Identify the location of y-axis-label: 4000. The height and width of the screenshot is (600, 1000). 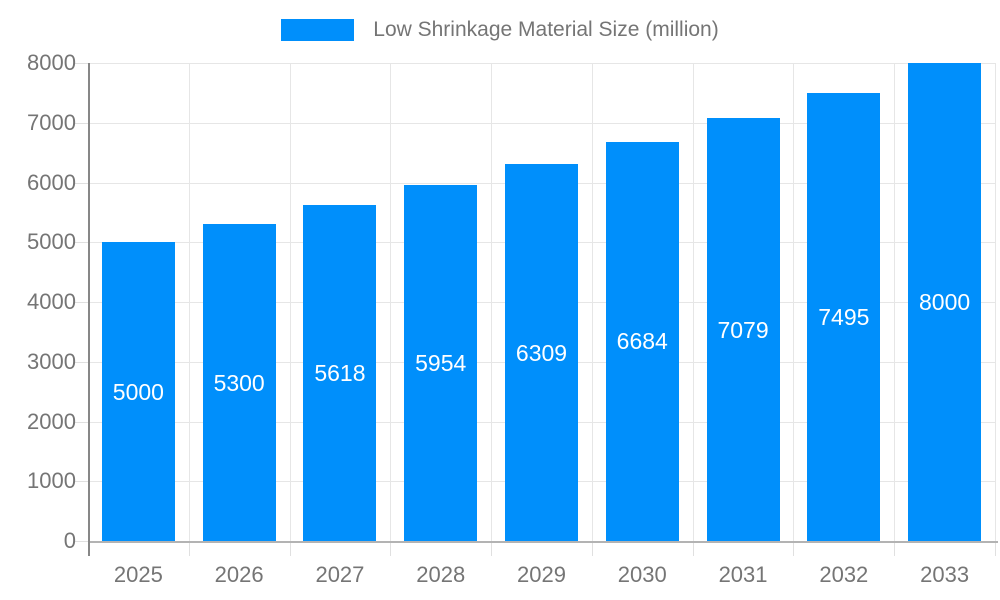
(51, 301).